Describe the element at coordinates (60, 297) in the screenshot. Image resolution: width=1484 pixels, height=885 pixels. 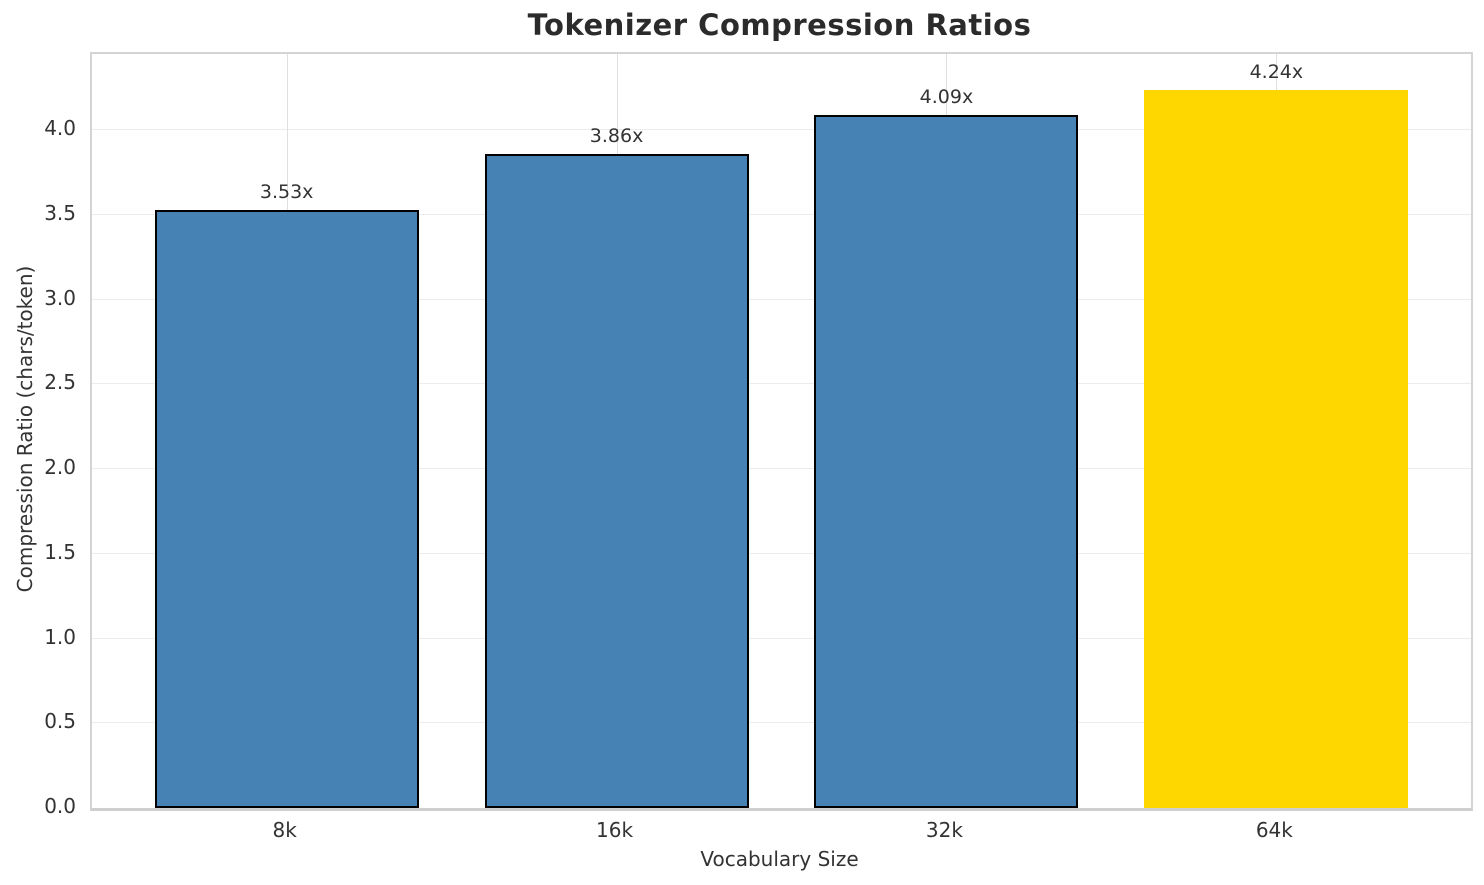
I see `y-tick-label: 3.0` at that location.